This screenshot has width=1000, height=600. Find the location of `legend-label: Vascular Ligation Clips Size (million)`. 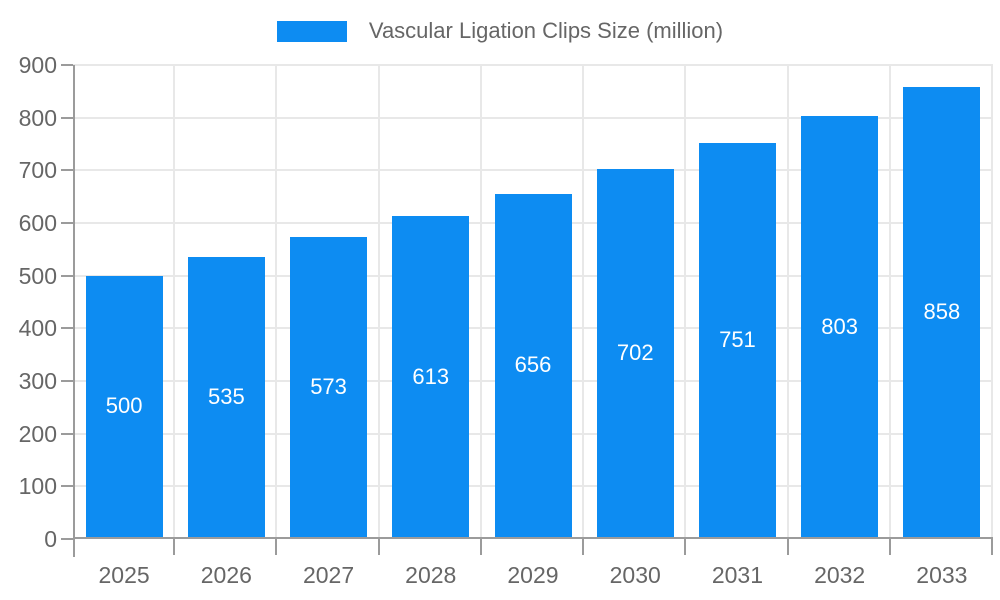

legend-label: Vascular Ligation Clips Size (million) is located at coordinates (546, 30).